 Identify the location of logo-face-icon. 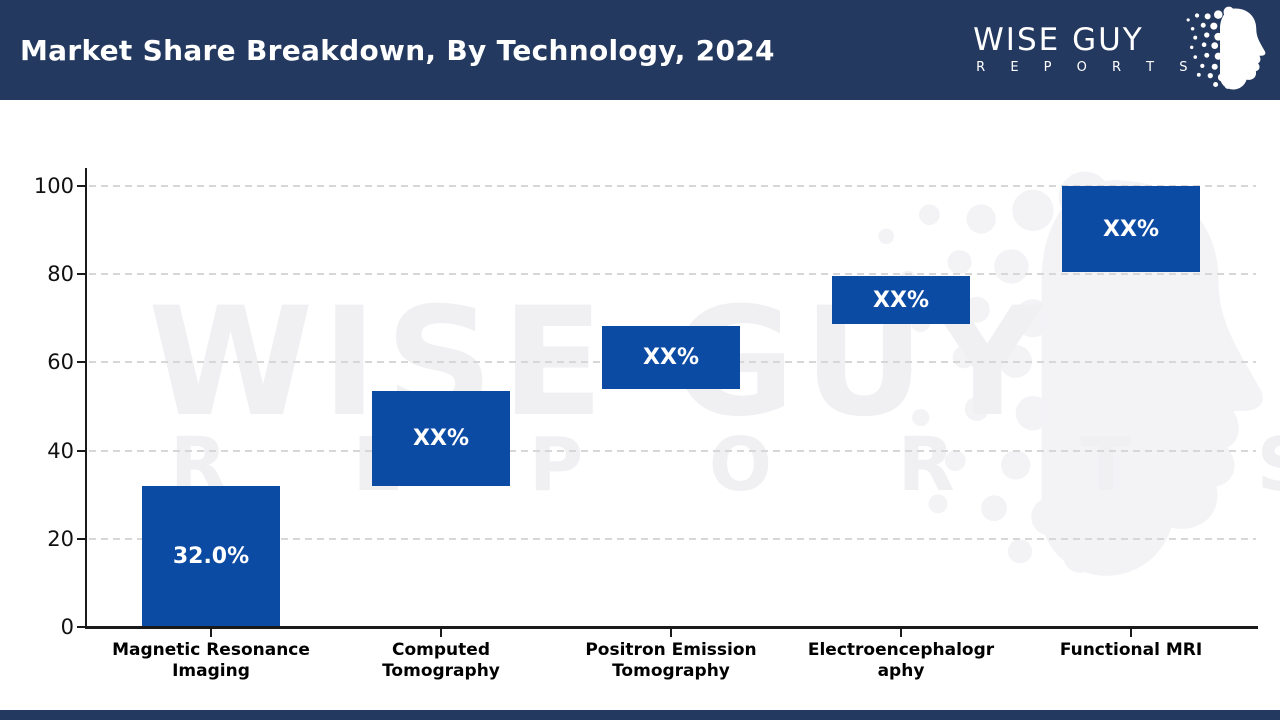
(1224, 50).